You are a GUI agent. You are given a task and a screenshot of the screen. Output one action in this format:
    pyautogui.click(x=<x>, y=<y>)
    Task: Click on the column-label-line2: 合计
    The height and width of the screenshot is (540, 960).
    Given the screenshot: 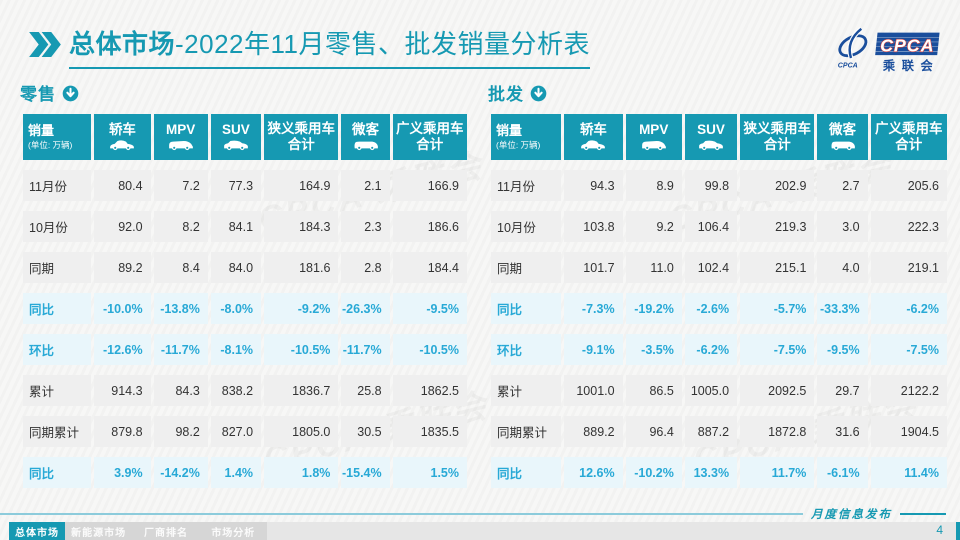 What is the action you would take?
    pyautogui.click(x=430, y=144)
    